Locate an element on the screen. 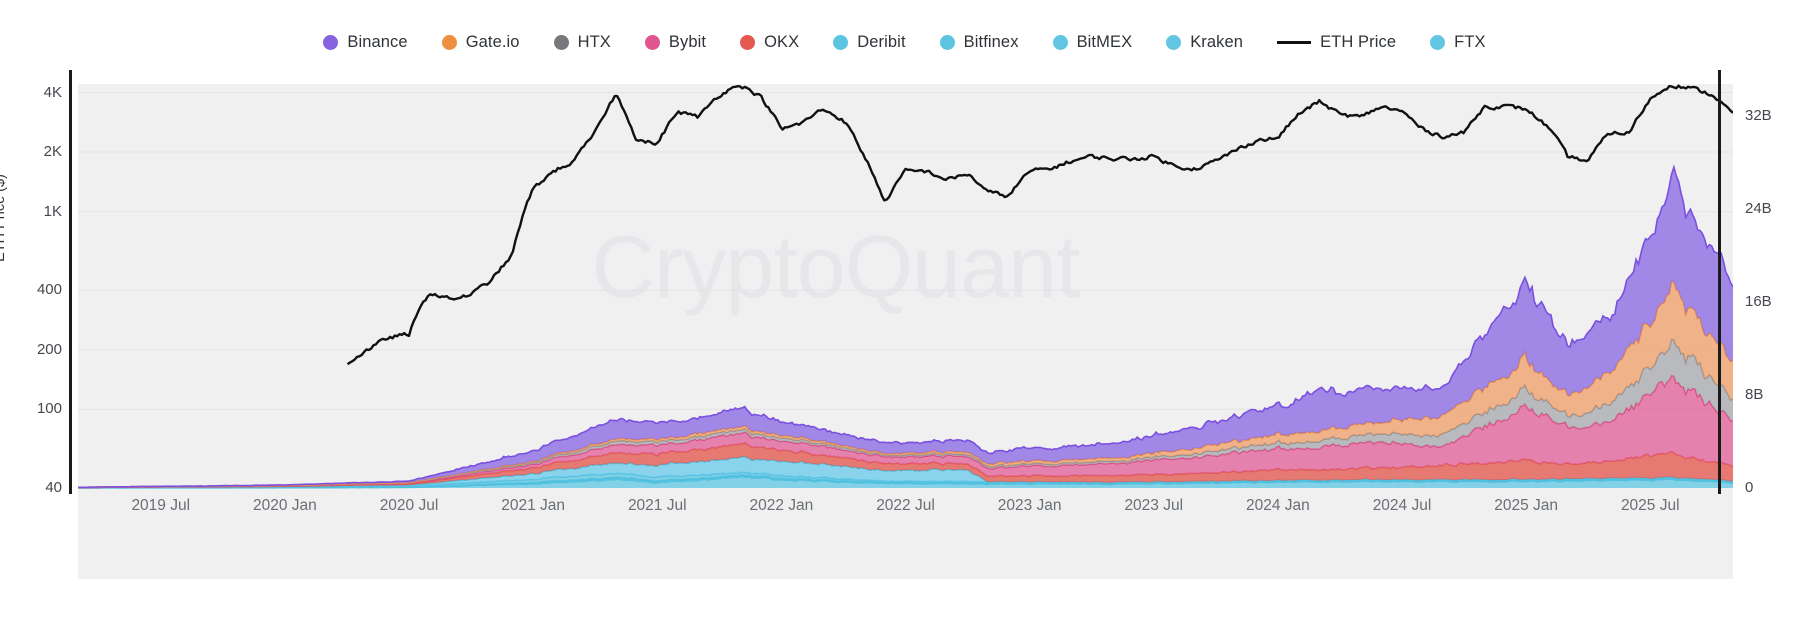 The image size is (1809, 623). left-axis-spine is located at coordinates (70, 282).